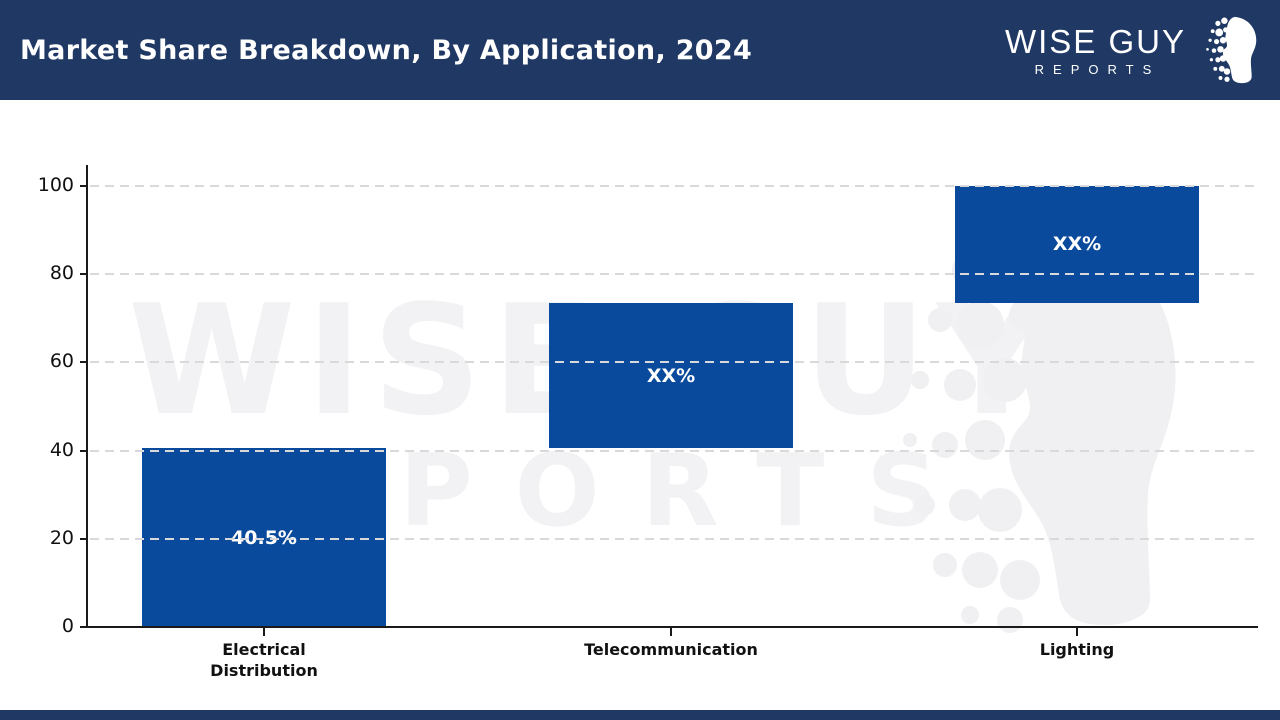 The image size is (1280, 720). Describe the element at coordinates (640, 715) in the screenshot. I see `footer-bar` at that location.